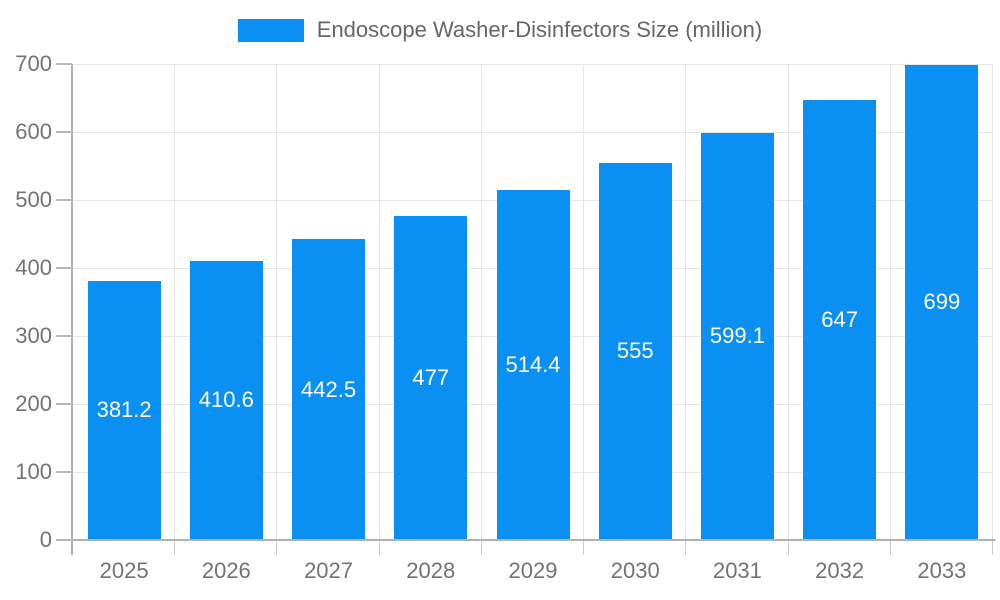  I want to click on y-axis-label: 400, so click(33, 267).